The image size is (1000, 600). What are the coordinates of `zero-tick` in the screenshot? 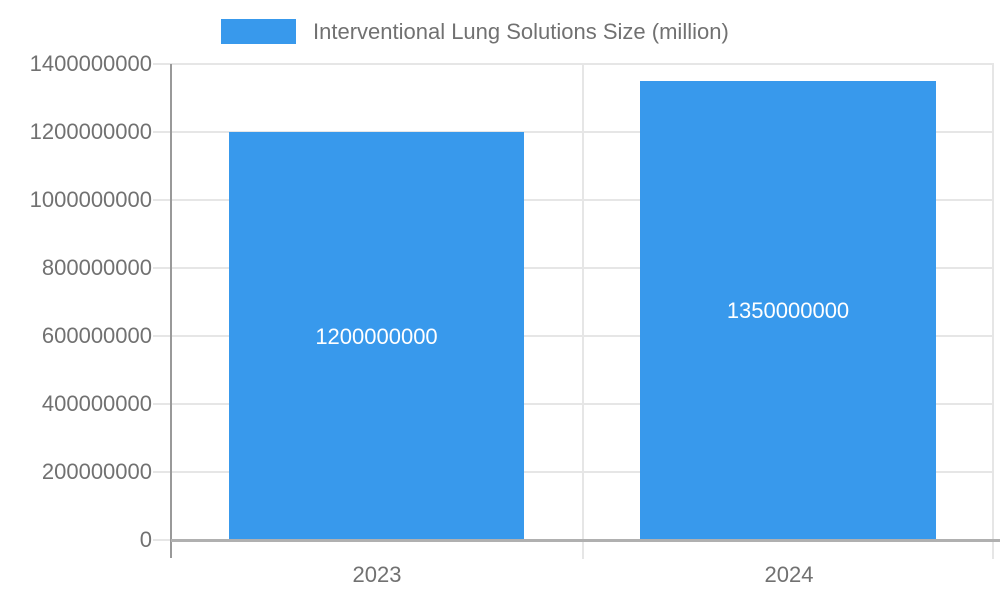 It's located at (162, 540).